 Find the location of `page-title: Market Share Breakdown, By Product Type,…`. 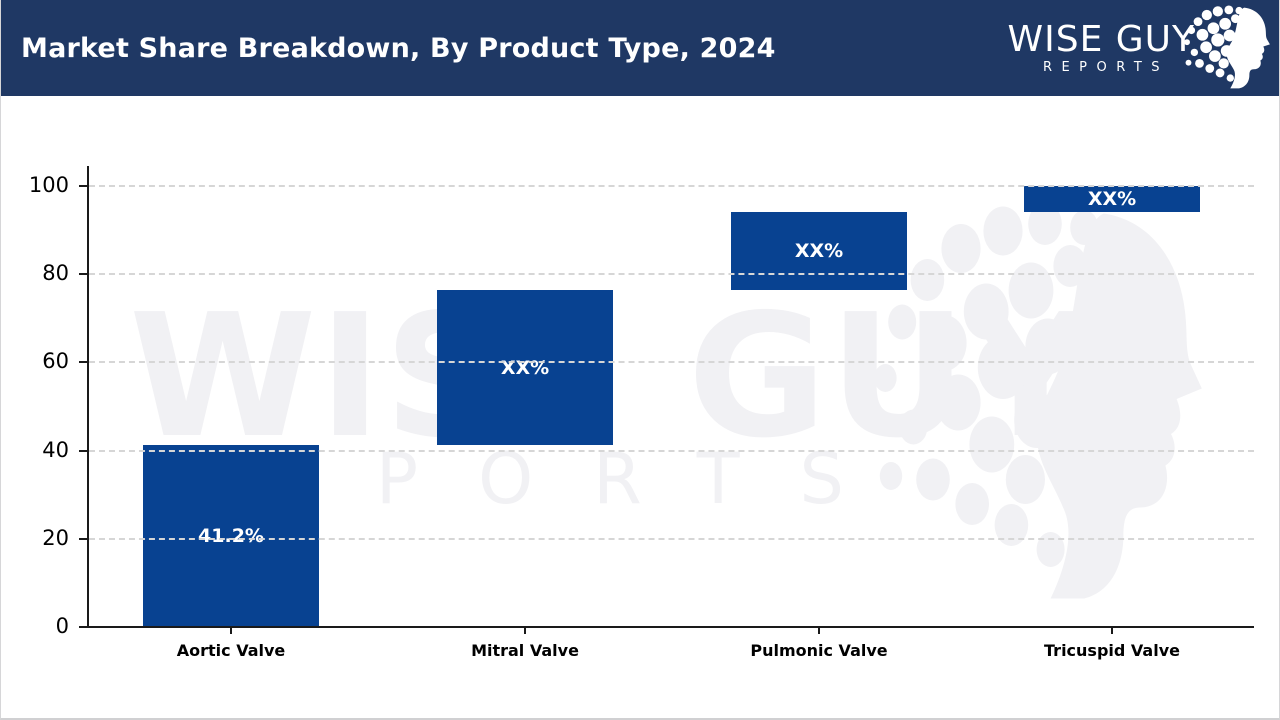

page-title: Market Share Breakdown, By Product Type,… is located at coordinates (398, 48).